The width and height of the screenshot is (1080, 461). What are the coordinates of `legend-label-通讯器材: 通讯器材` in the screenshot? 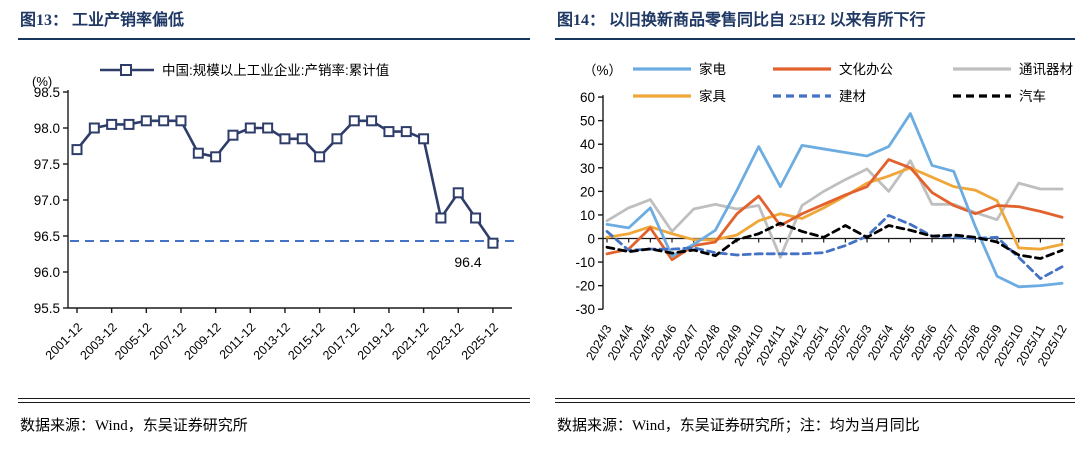 It's located at (1046, 69).